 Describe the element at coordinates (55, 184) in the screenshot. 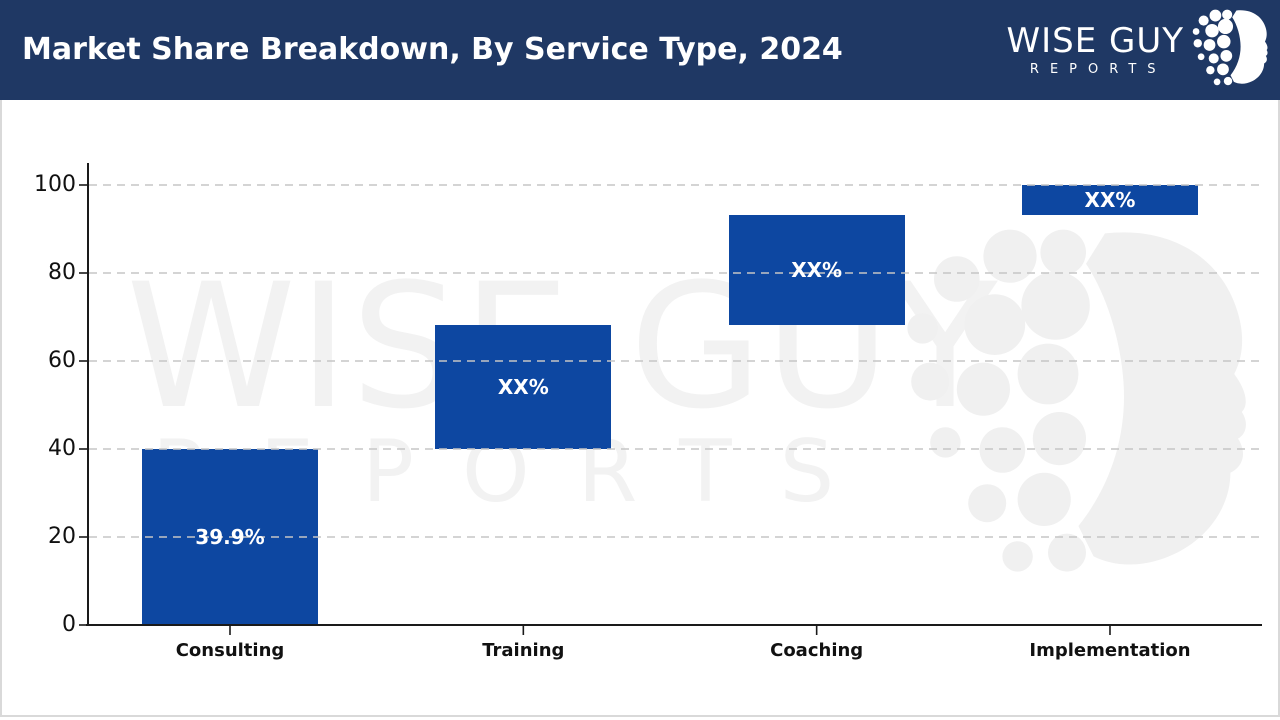

I see `y-axis-tick-label: 100` at that location.